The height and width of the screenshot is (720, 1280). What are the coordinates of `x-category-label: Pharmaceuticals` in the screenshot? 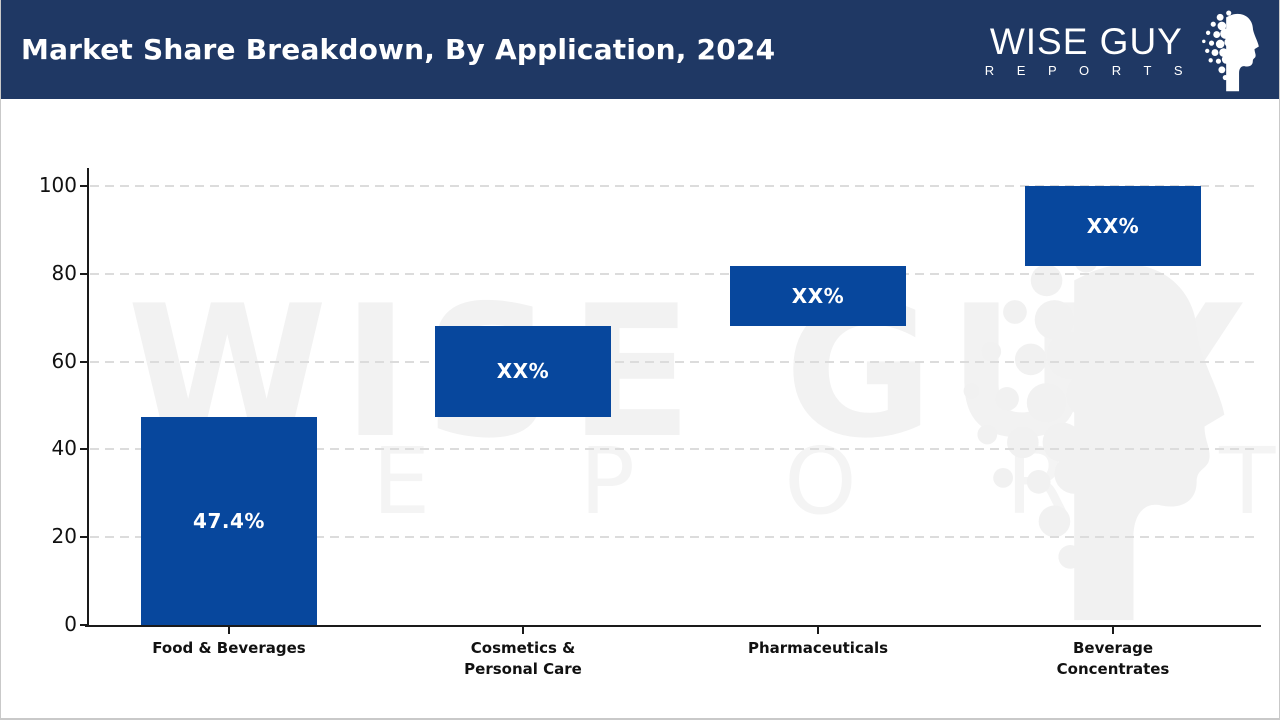 It's located at (818, 648).